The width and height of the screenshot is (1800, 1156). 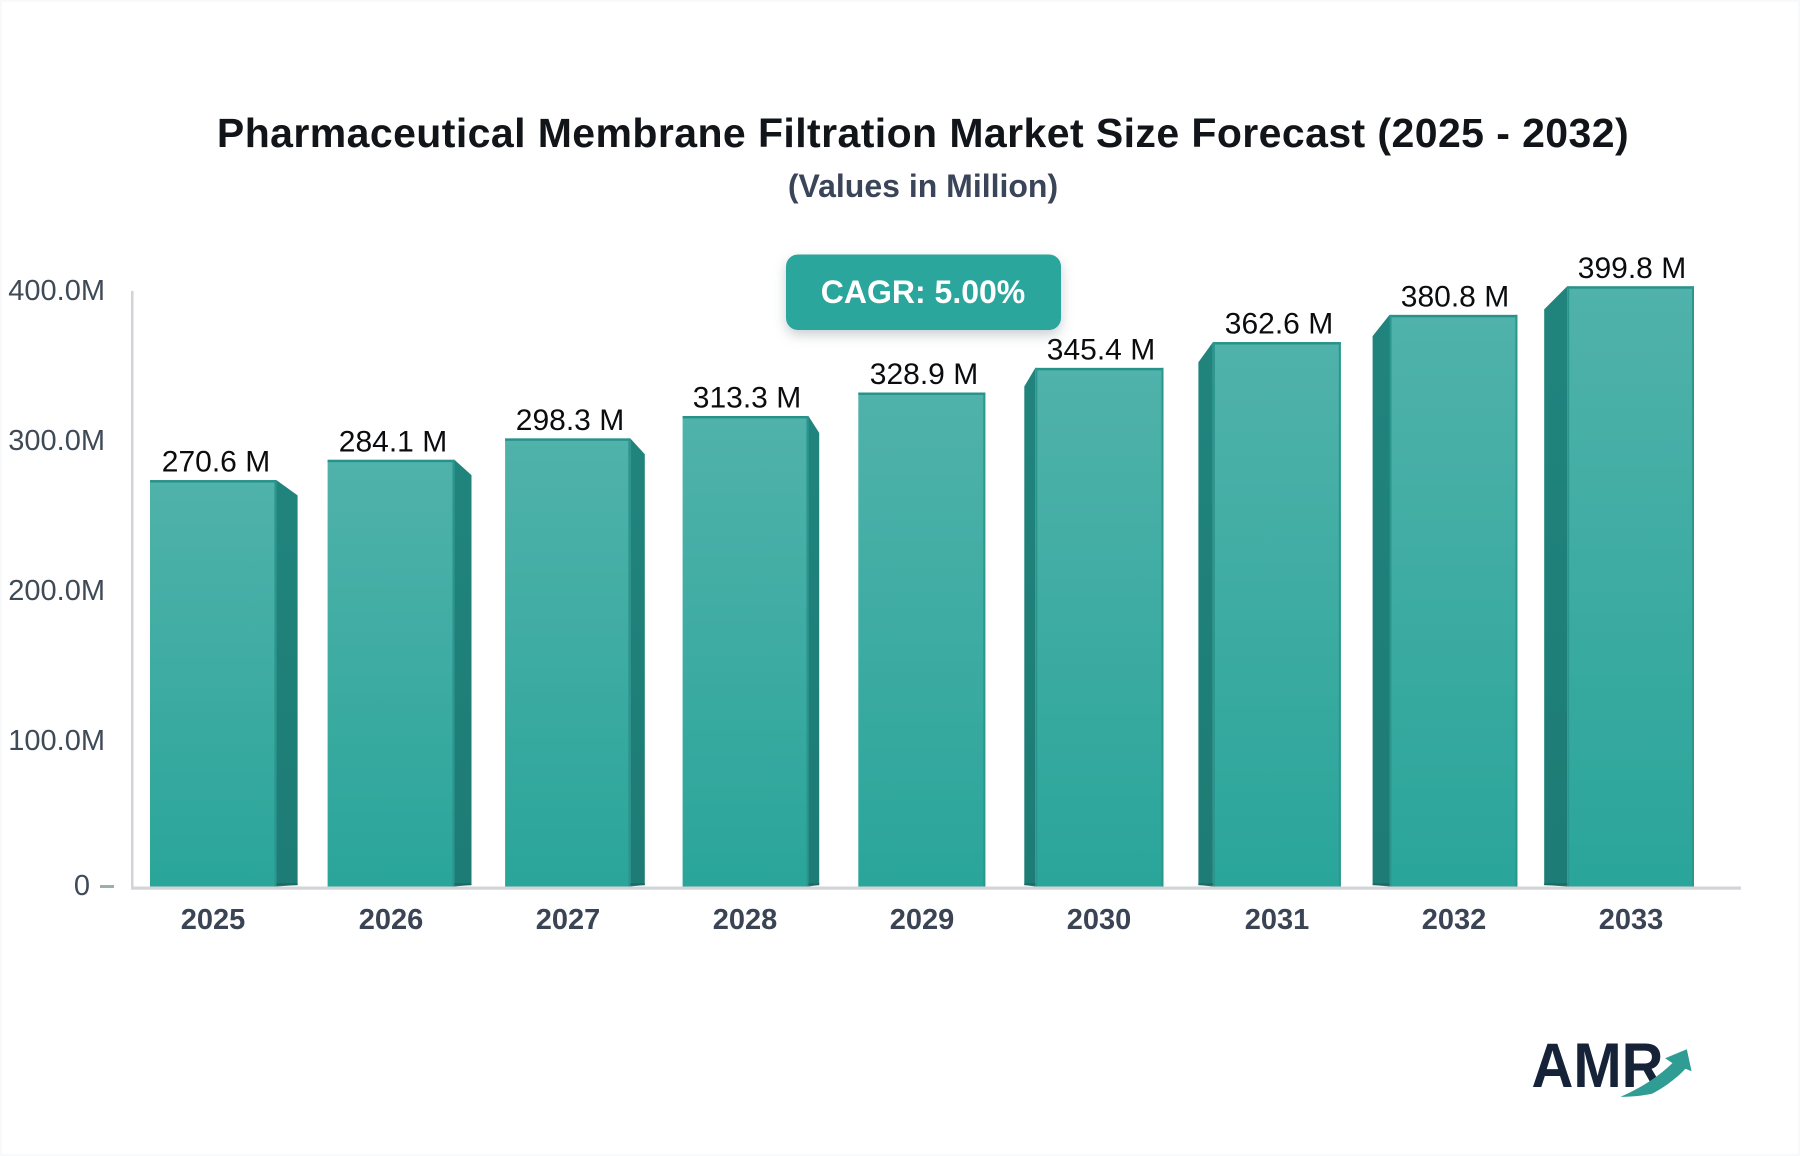 What do you see at coordinates (56, 441) in the screenshot?
I see `svg-text: 300.0M` at bounding box center [56, 441].